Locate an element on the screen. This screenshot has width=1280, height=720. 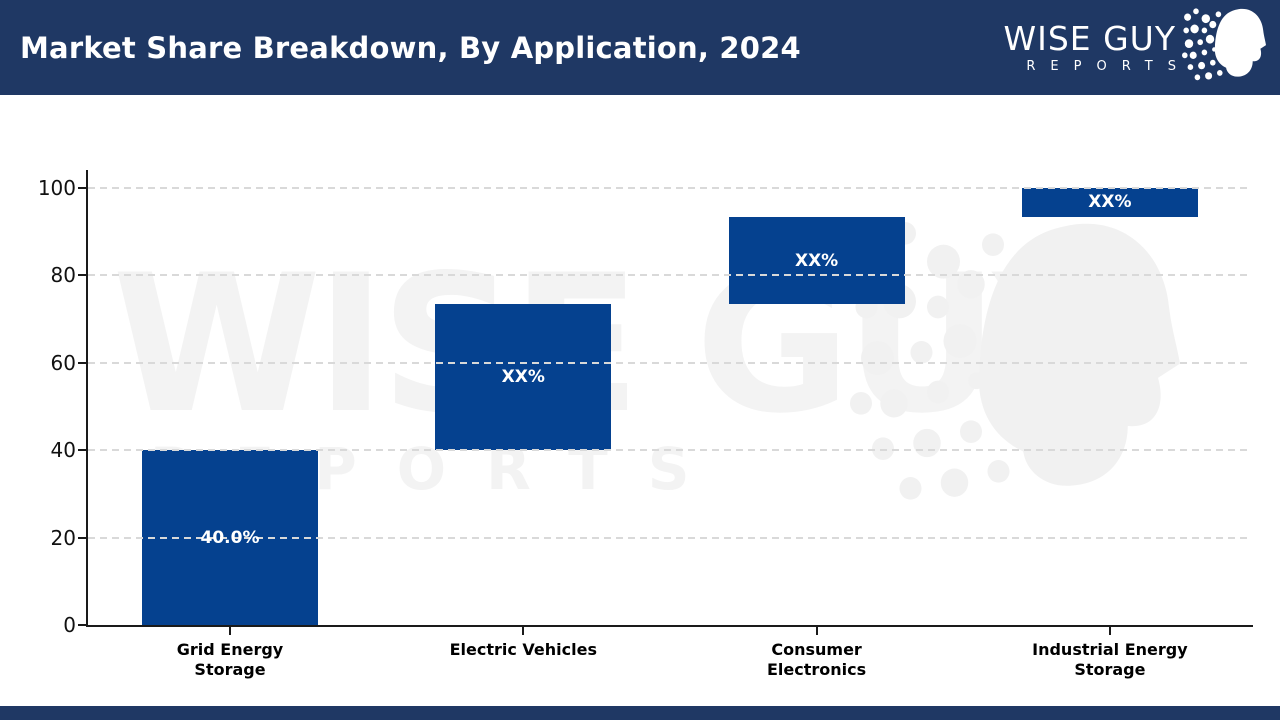
x-axis-category-label: Consumer Electronics is located at coordinates (817, 659).